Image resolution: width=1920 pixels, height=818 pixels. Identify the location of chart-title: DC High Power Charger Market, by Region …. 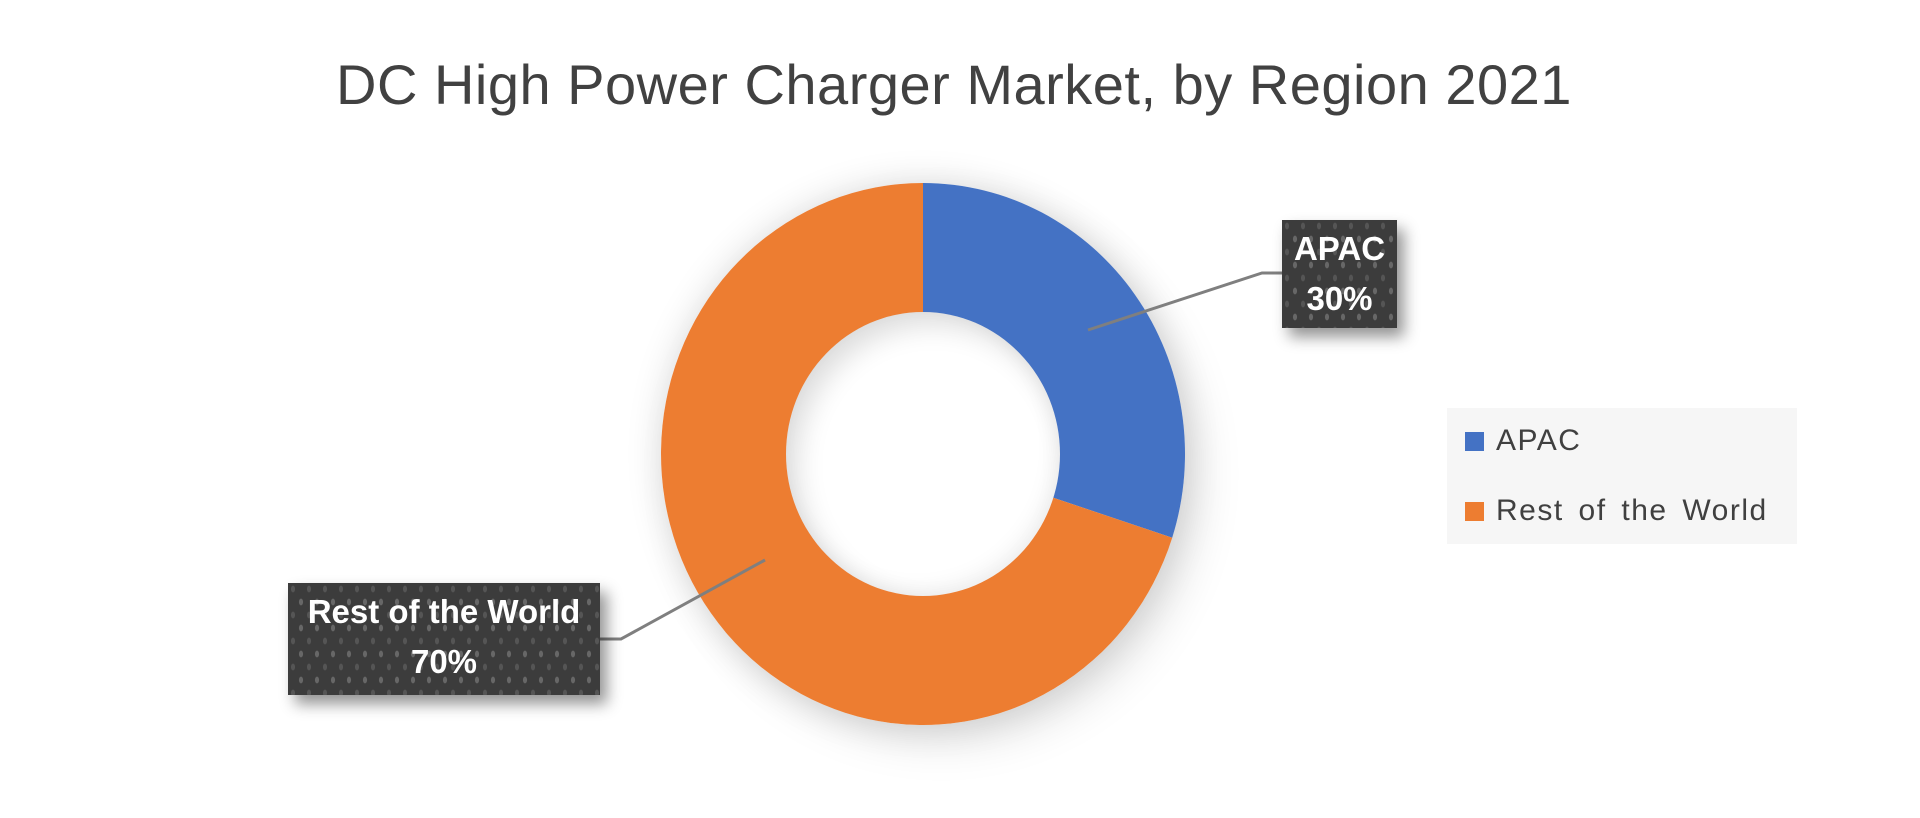
(954, 84).